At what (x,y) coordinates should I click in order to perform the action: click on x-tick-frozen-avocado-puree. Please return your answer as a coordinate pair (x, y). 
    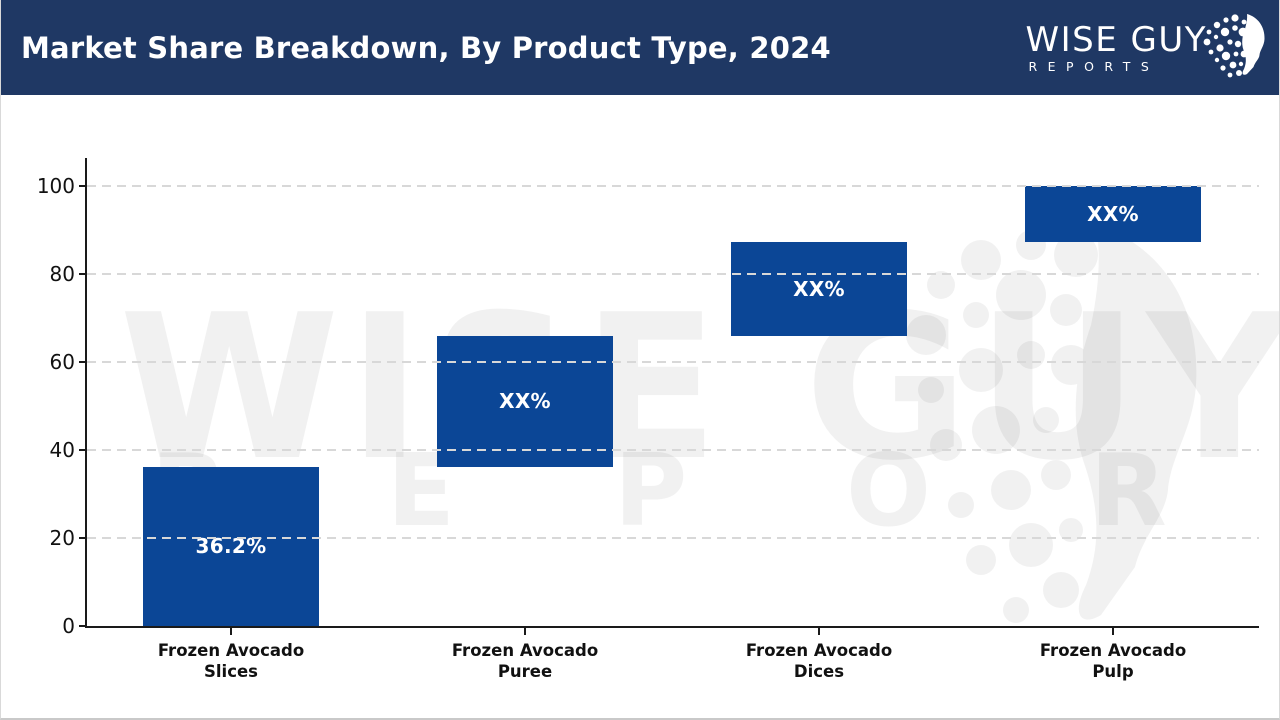
    Looking at the image, I should click on (525, 631).